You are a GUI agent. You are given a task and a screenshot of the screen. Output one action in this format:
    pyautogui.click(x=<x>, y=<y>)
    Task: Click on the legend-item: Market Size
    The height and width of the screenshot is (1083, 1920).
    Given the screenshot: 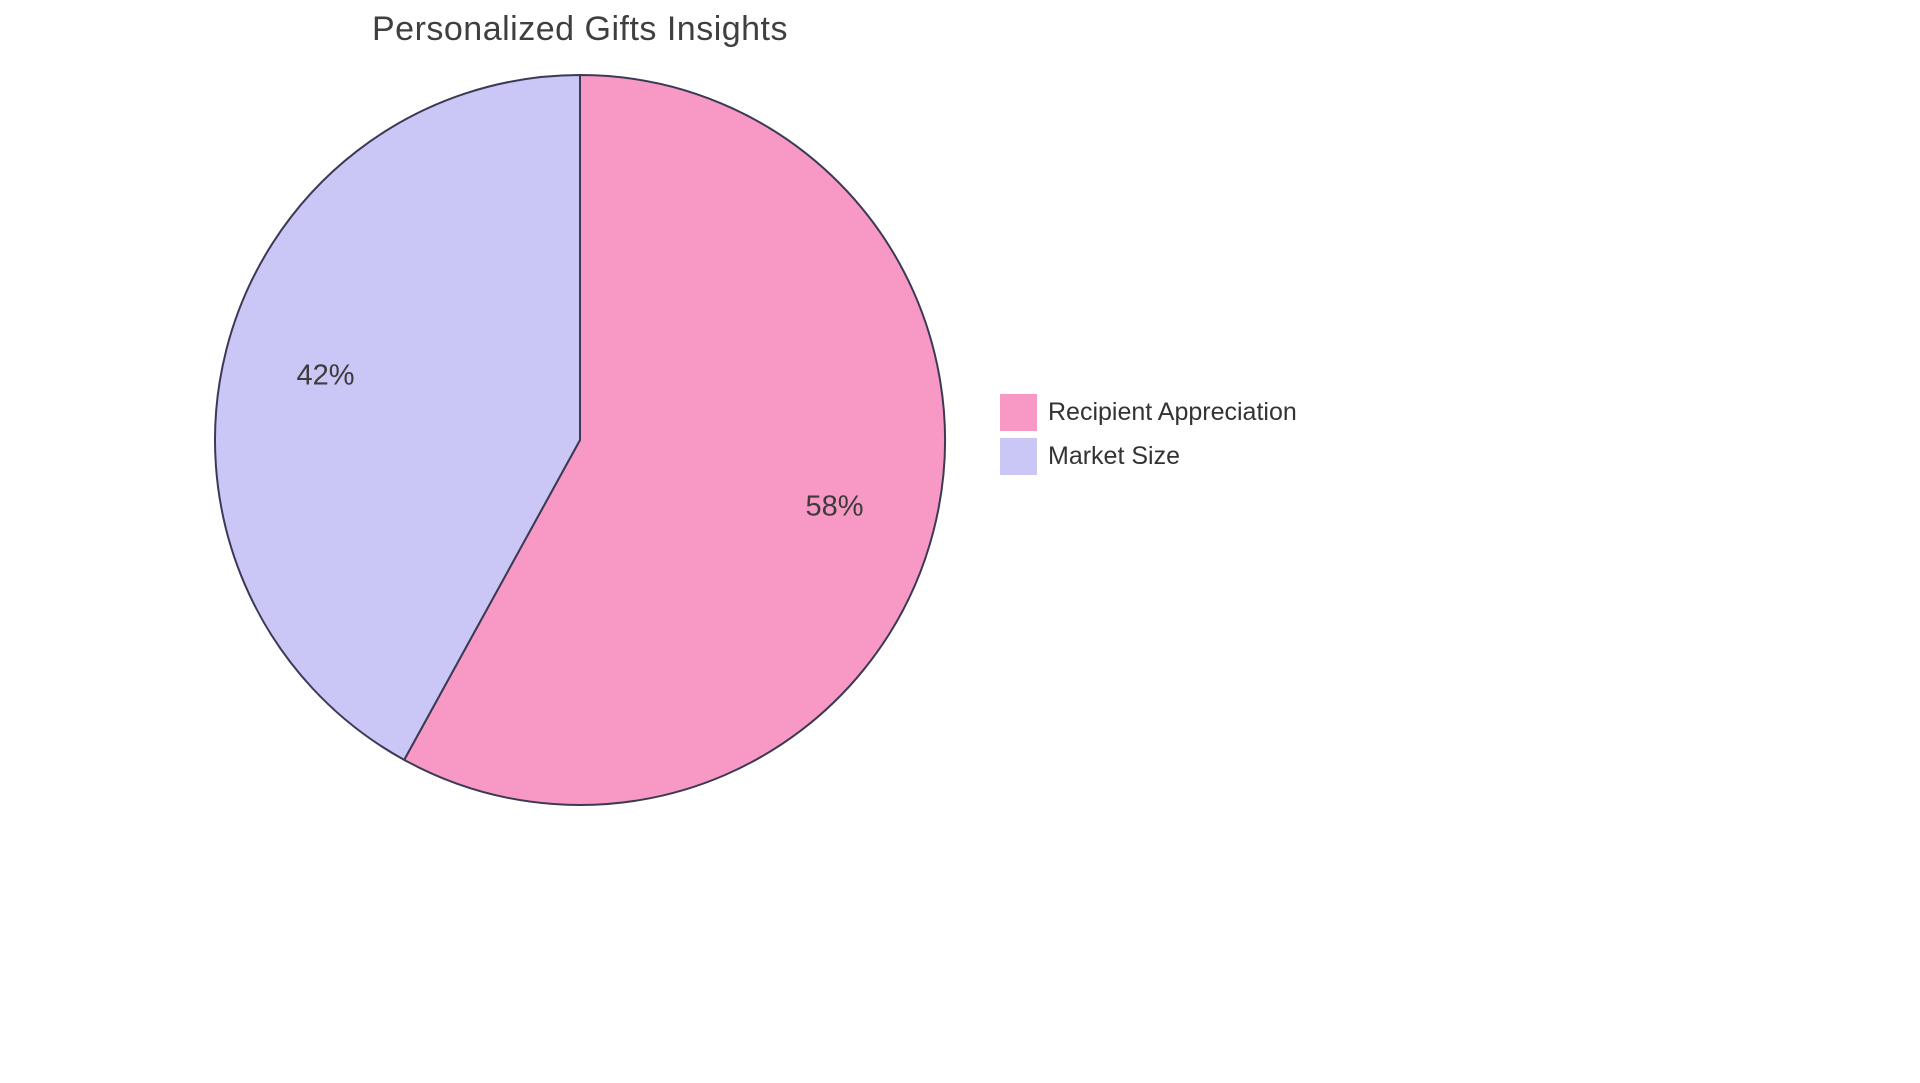 What is the action you would take?
    pyautogui.click(x=1148, y=456)
    